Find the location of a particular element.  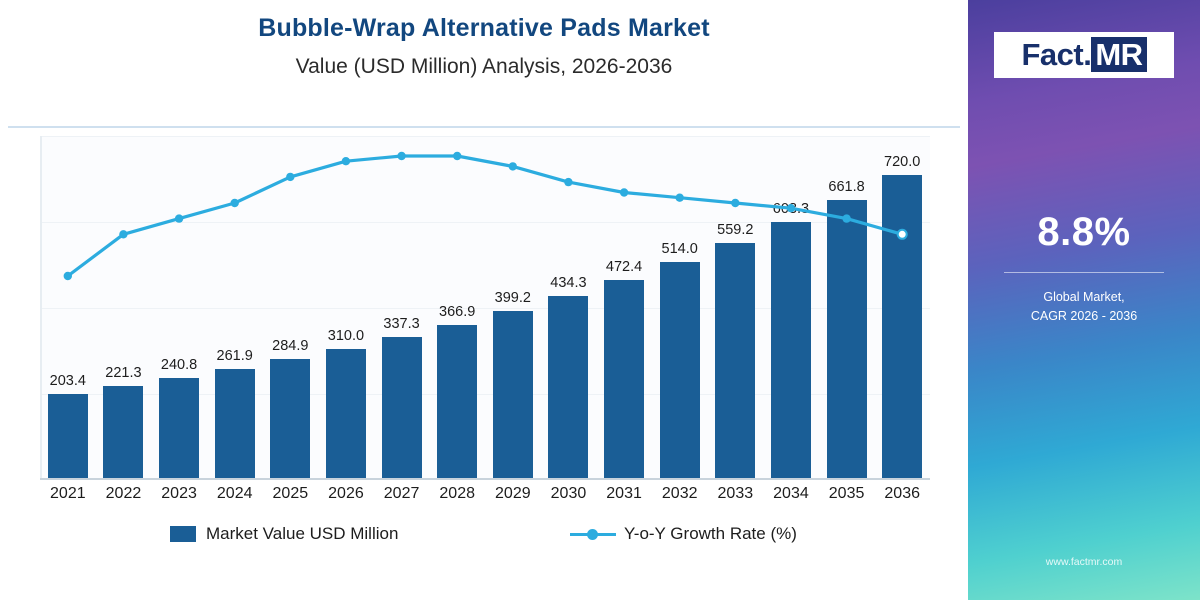

legend-label-bar: Market Value USD Million is located at coordinates (302, 533).